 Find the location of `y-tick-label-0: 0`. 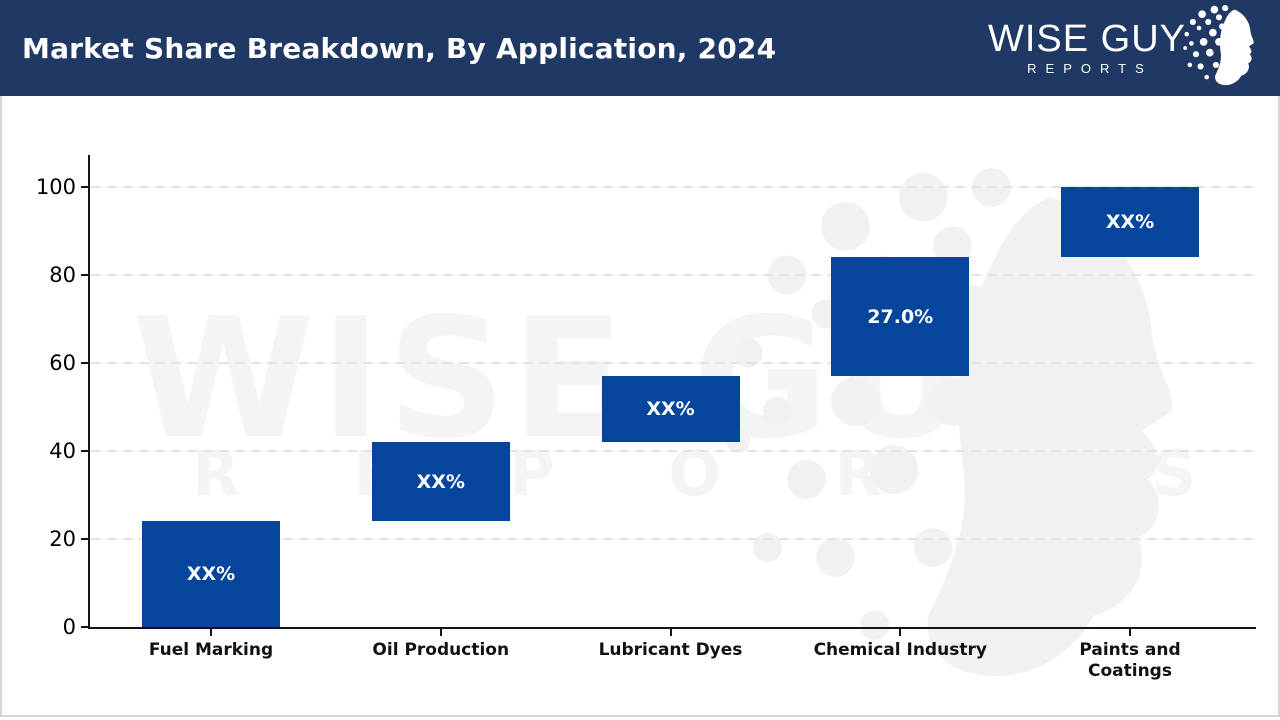

y-tick-label-0: 0 is located at coordinates (69, 627).